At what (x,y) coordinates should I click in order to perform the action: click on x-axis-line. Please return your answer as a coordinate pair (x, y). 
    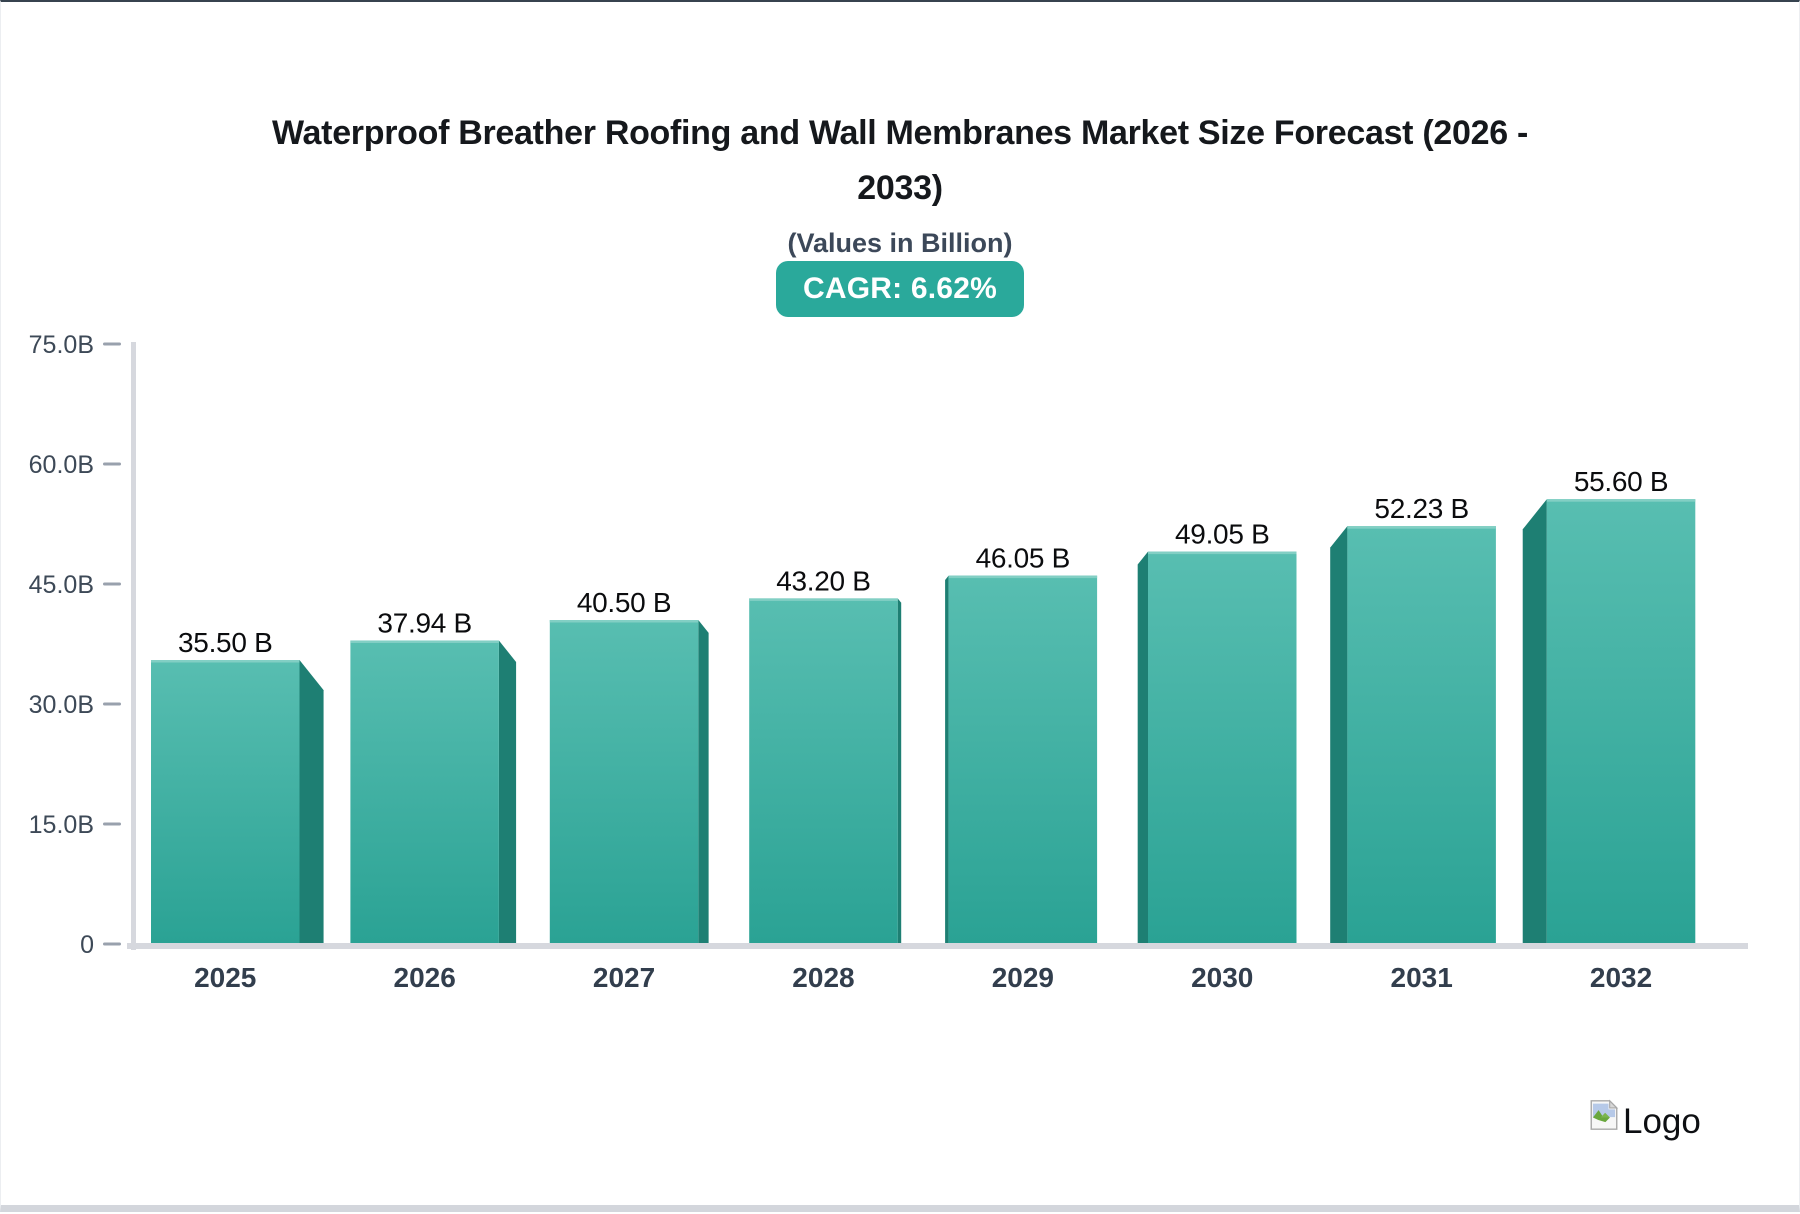
    Looking at the image, I should click on (937, 946).